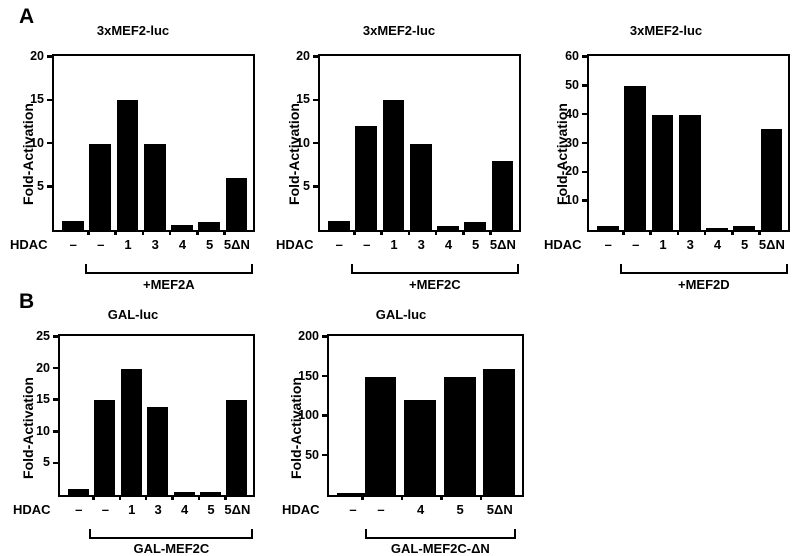 This screenshot has width=800, height=556. I want to click on x-category-label: 1, so click(394, 244).